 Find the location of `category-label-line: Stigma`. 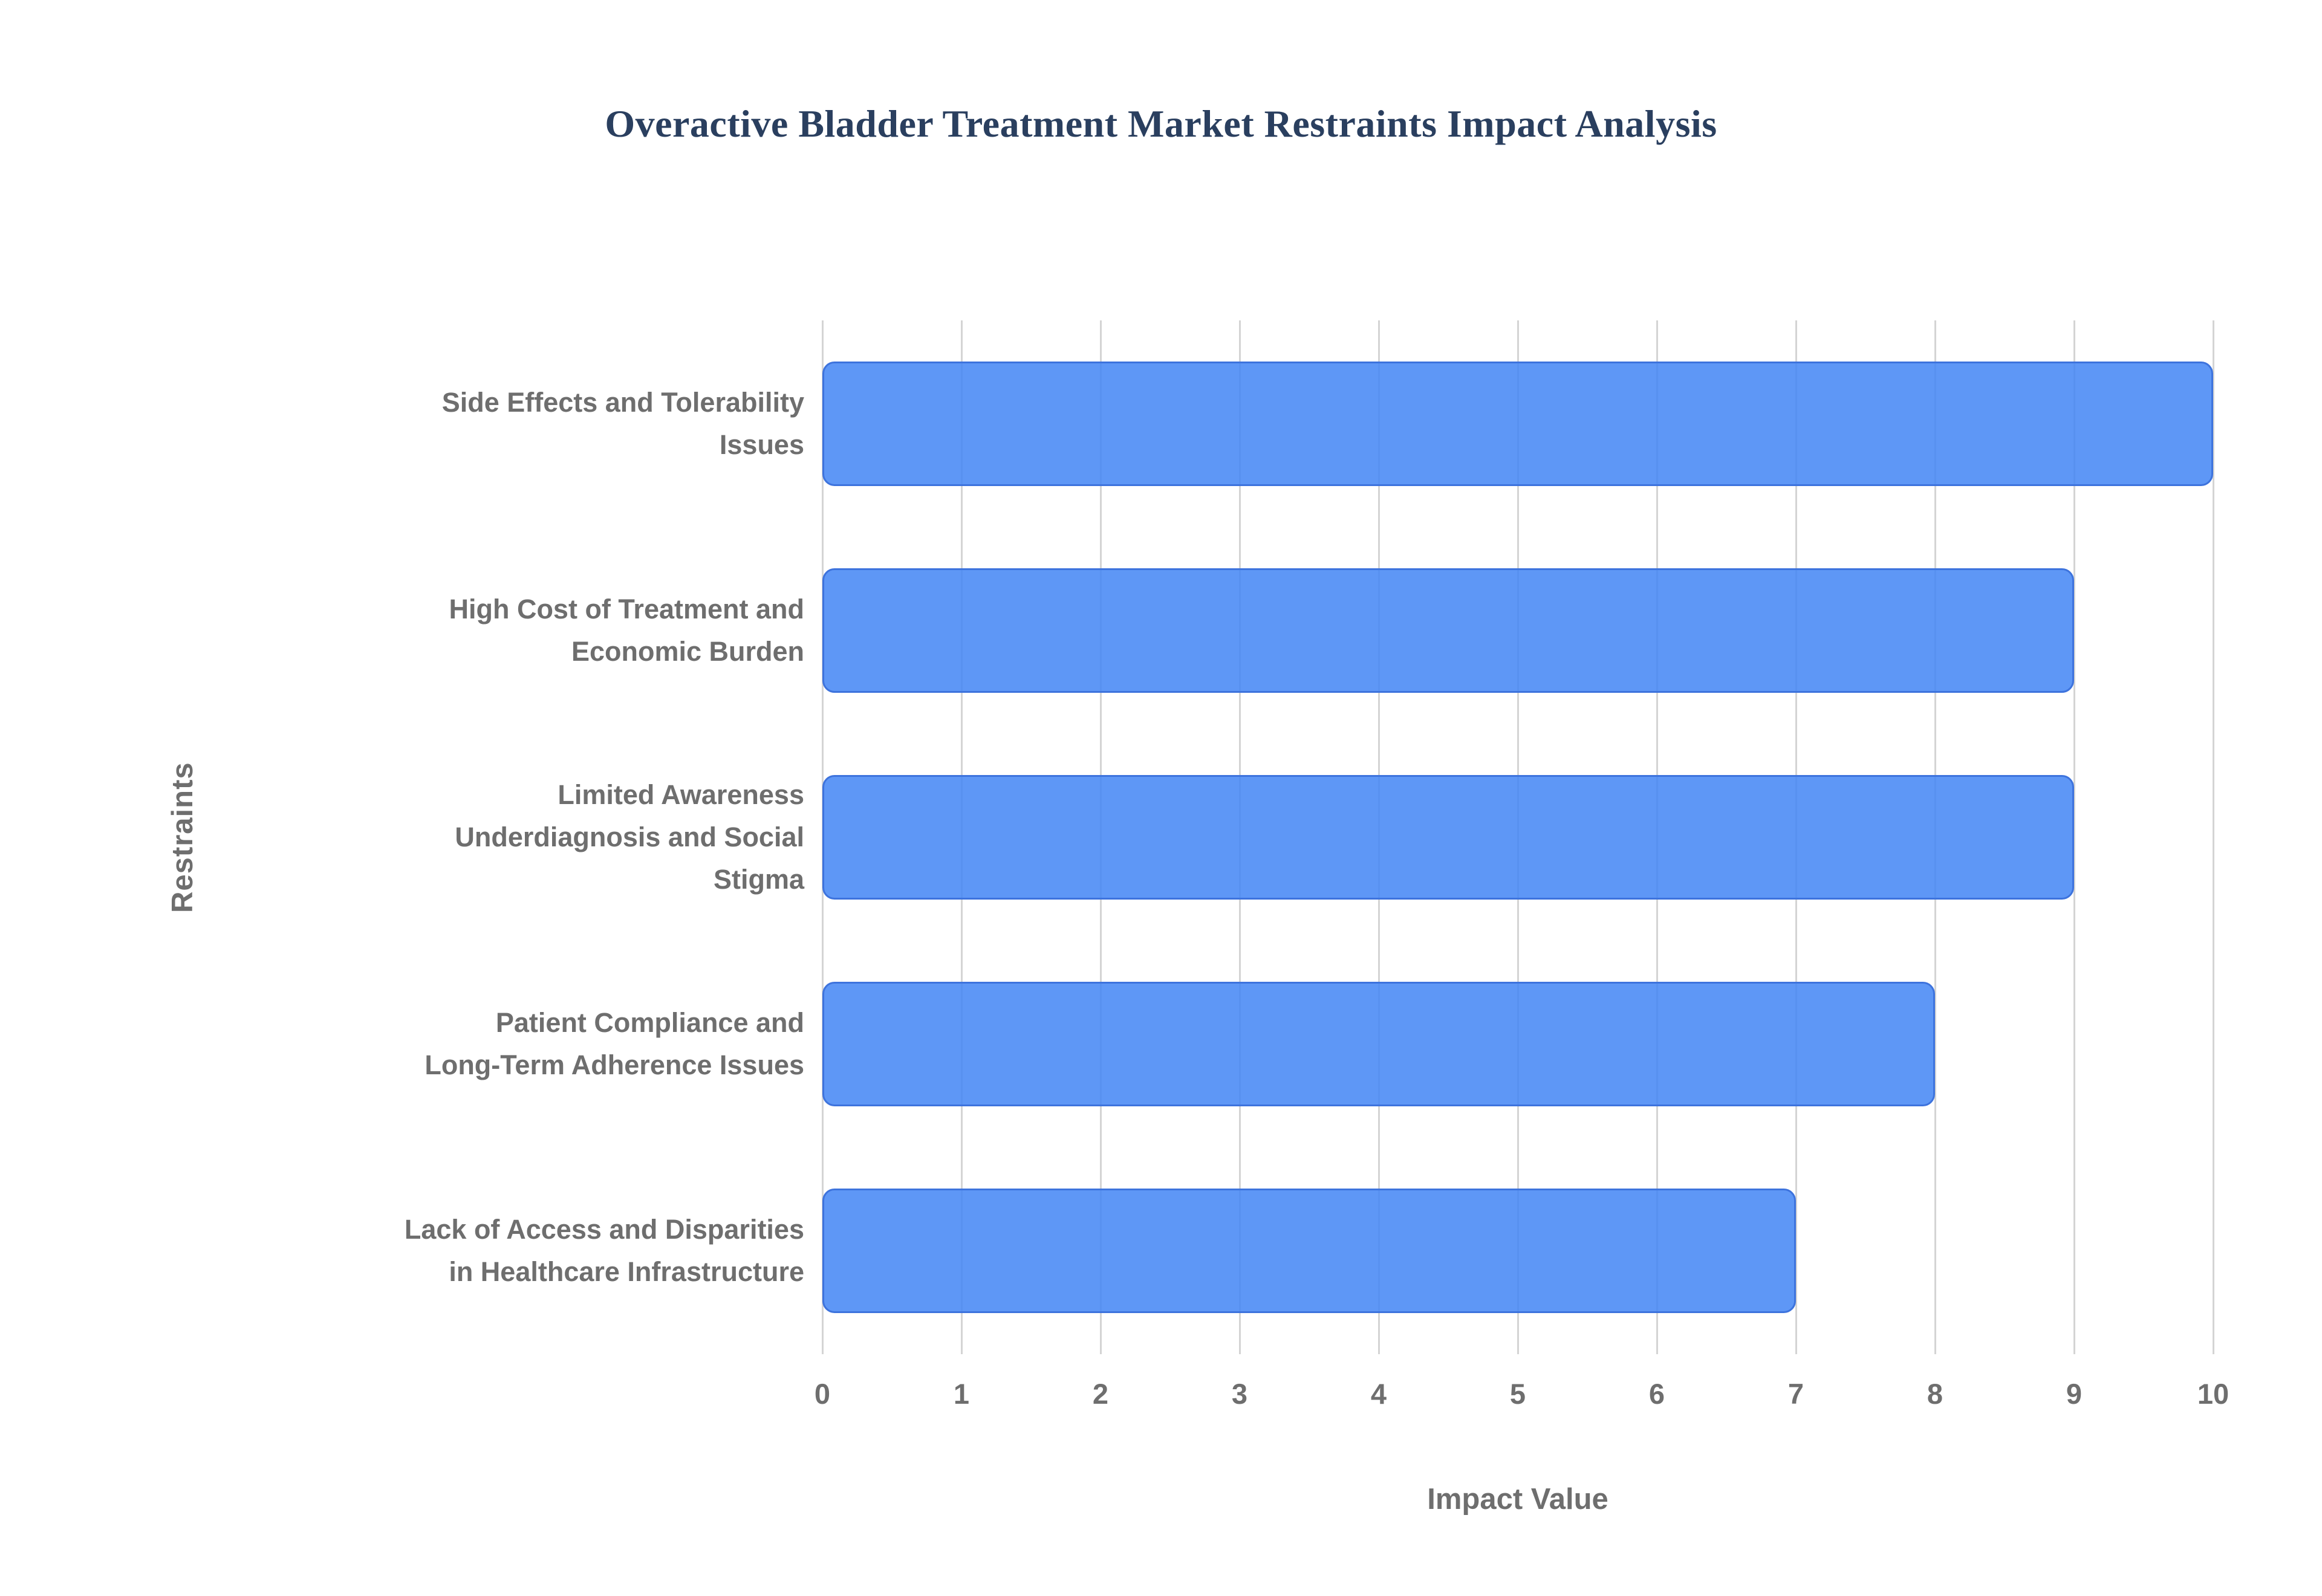

category-label-line: Stigma is located at coordinates (758, 879).